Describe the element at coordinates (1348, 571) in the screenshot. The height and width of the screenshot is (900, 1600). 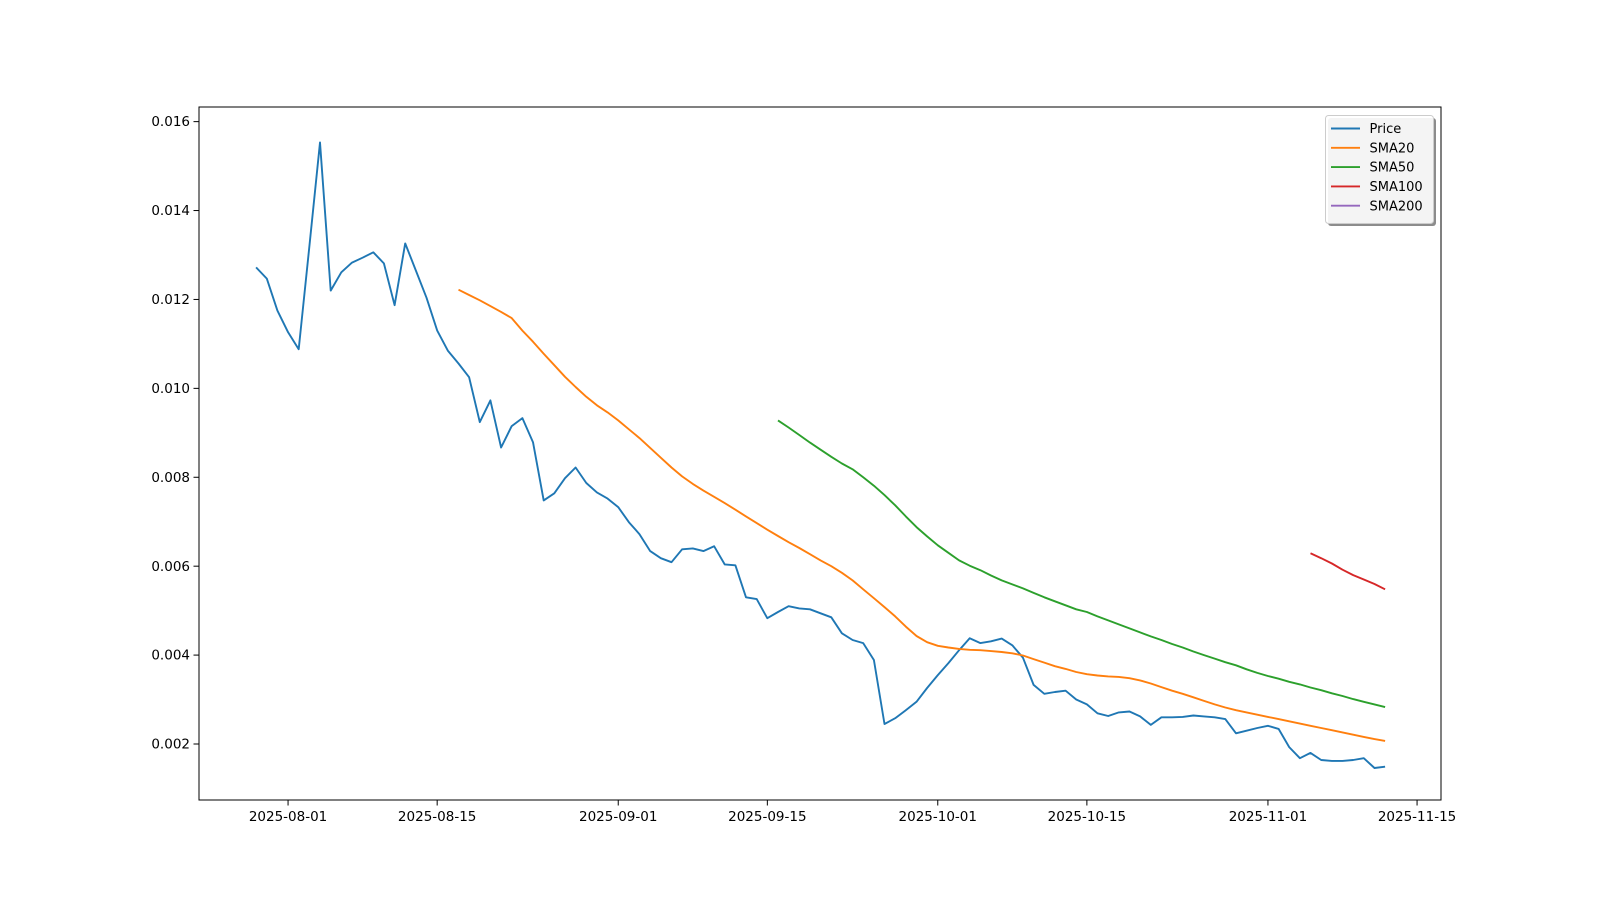
I see `series-line-sma100` at that location.